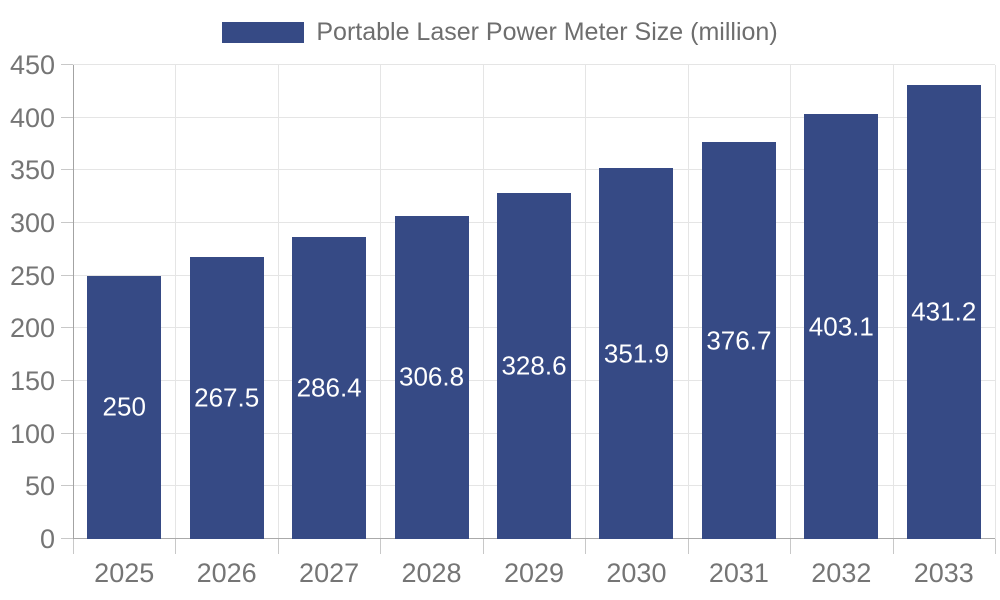  I want to click on bar-value-label: 376.7, so click(739, 340).